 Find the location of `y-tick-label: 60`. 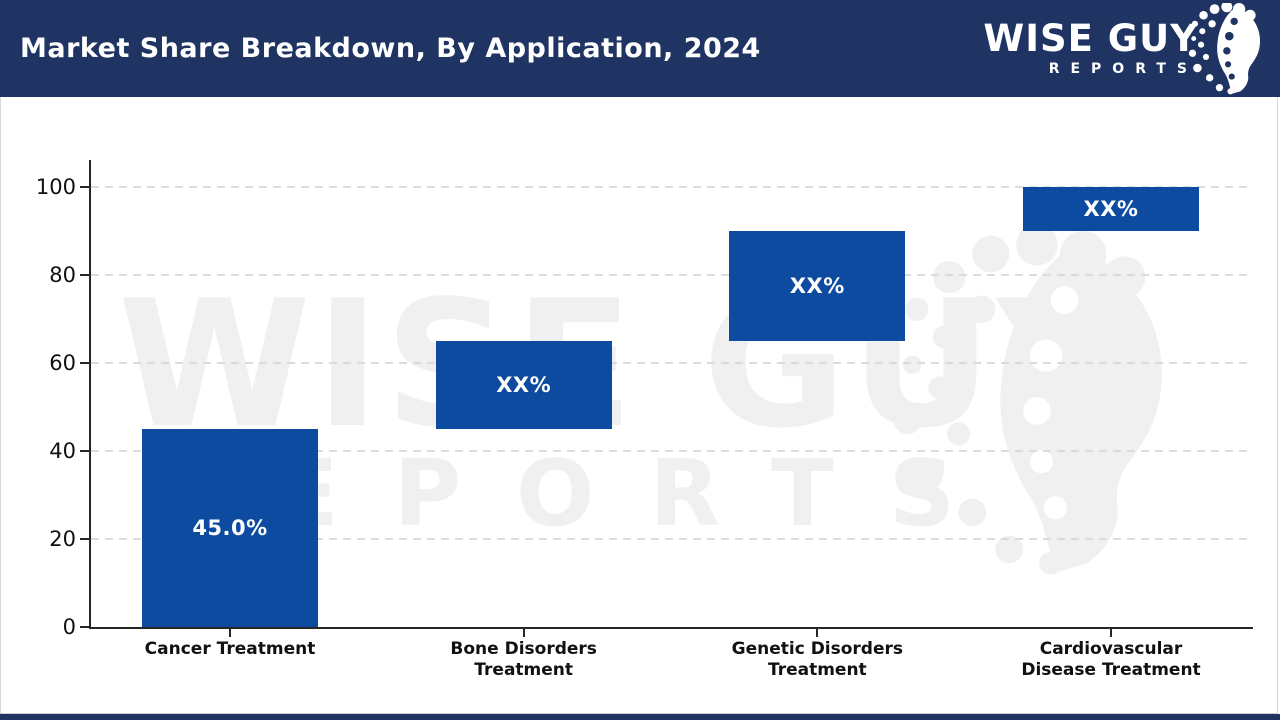

y-tick-label: 60 is located at coordinates (62, 362).